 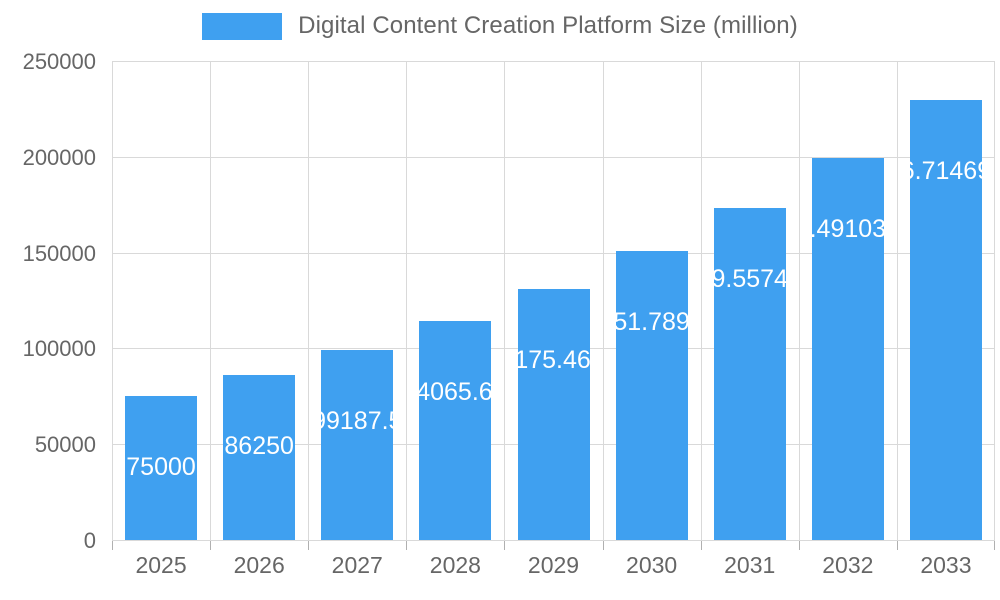 I want to click on bar-label-clip: 75000, so click(x=161, y=468).